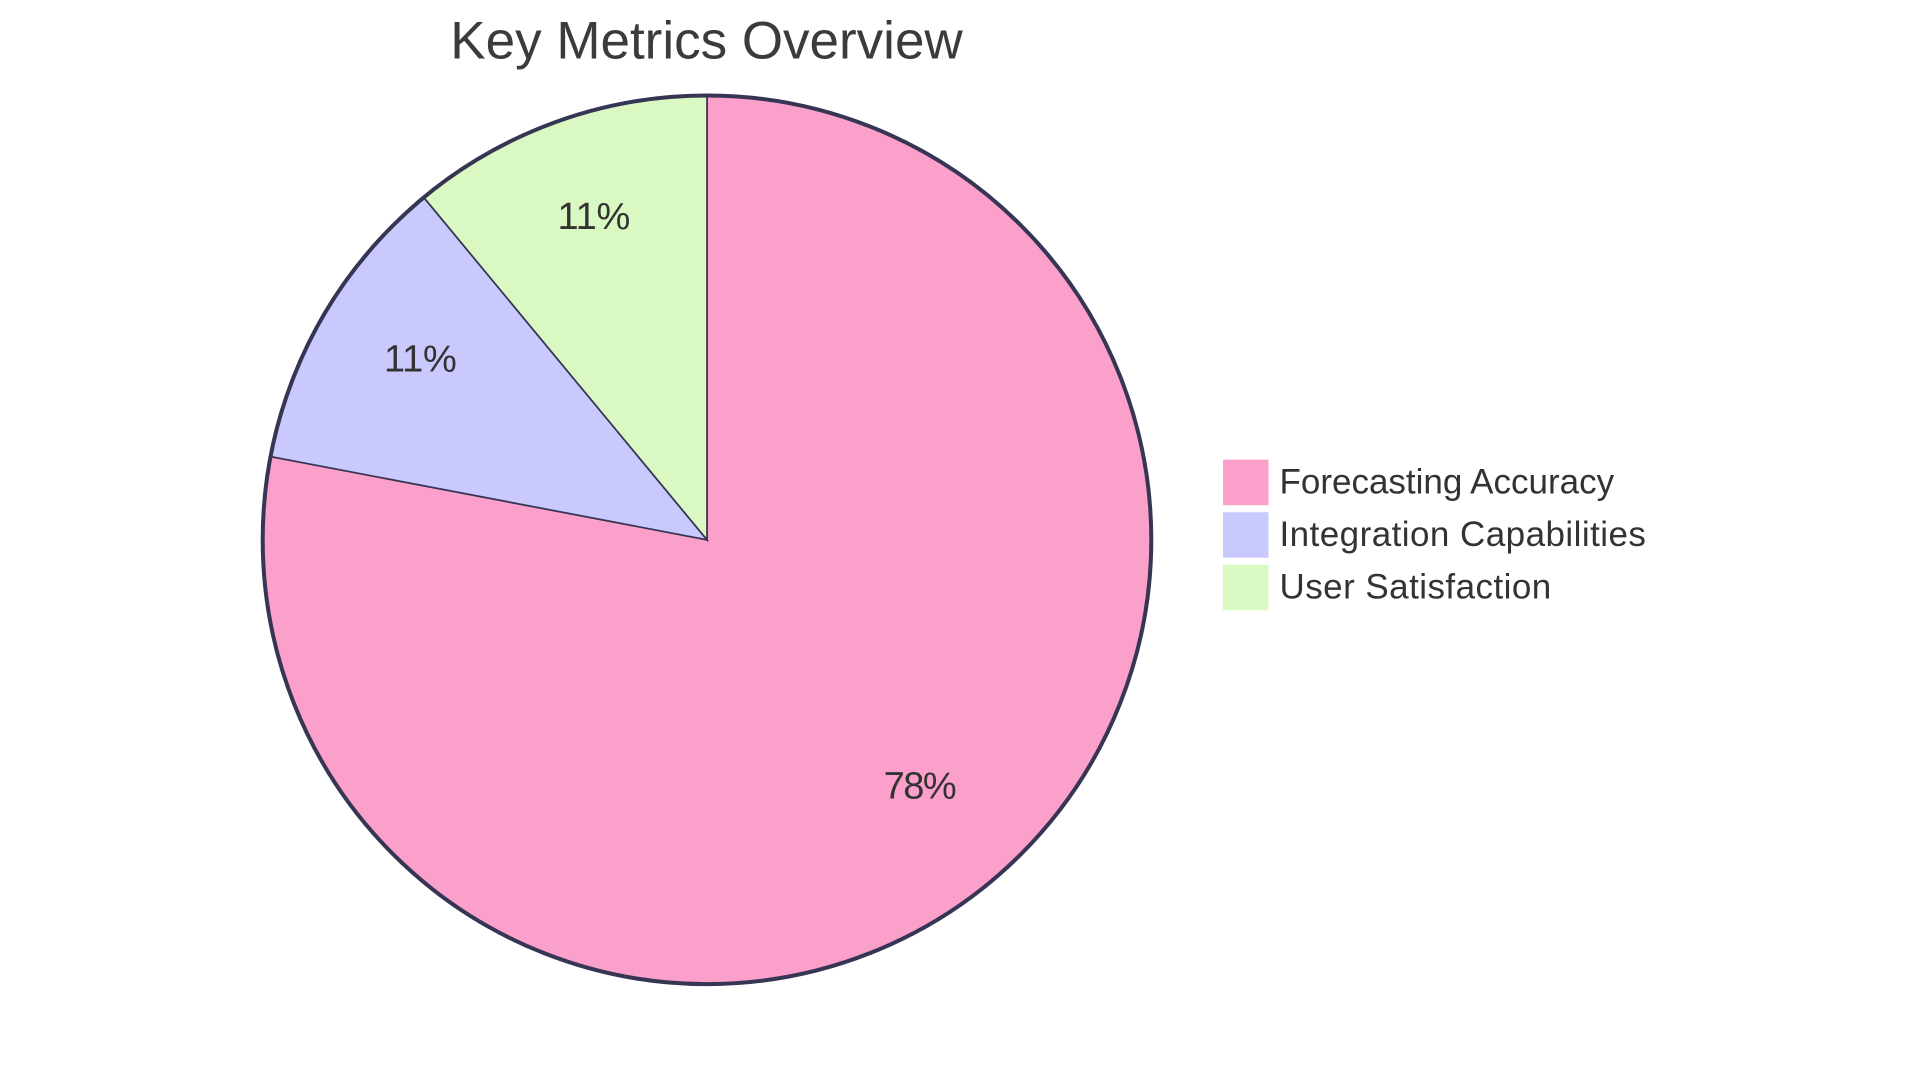 Image resolution: width=1920 pixels, height=1083 pixels. I want to click on svg-text: Integration Capabilities, so click(1463, 534).